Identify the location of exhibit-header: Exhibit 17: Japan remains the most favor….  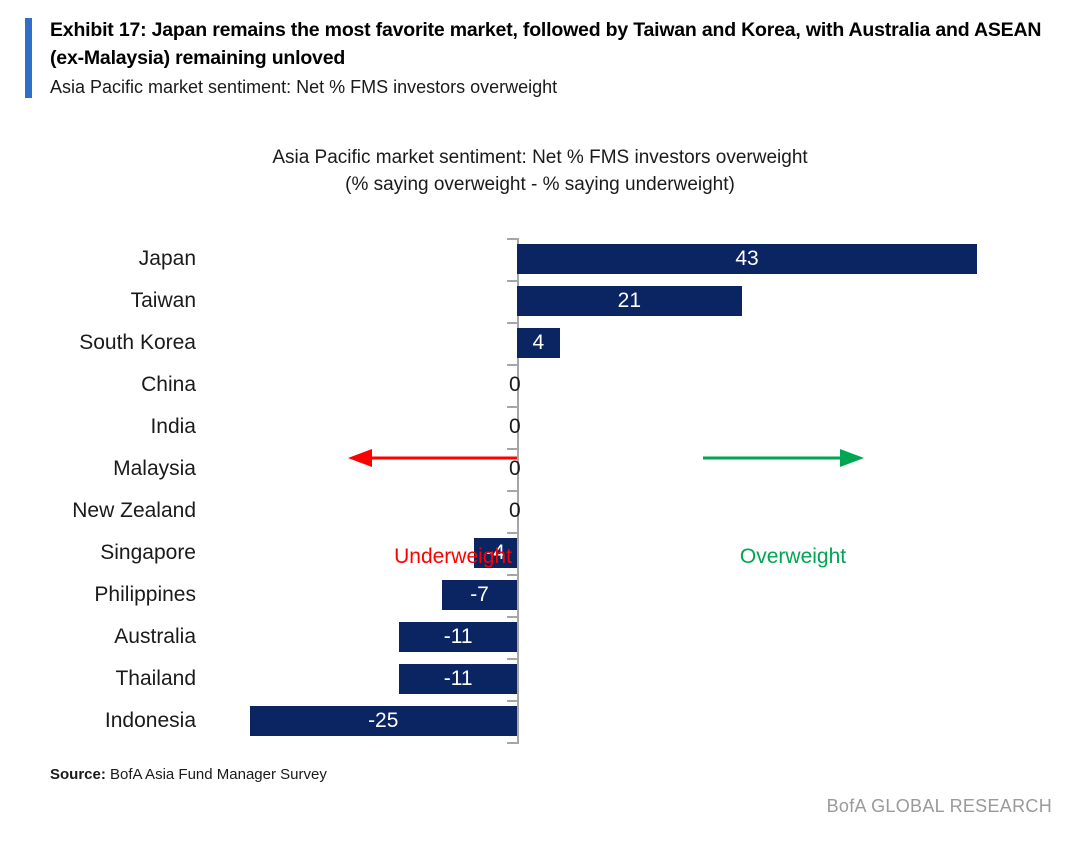
(540, 50).